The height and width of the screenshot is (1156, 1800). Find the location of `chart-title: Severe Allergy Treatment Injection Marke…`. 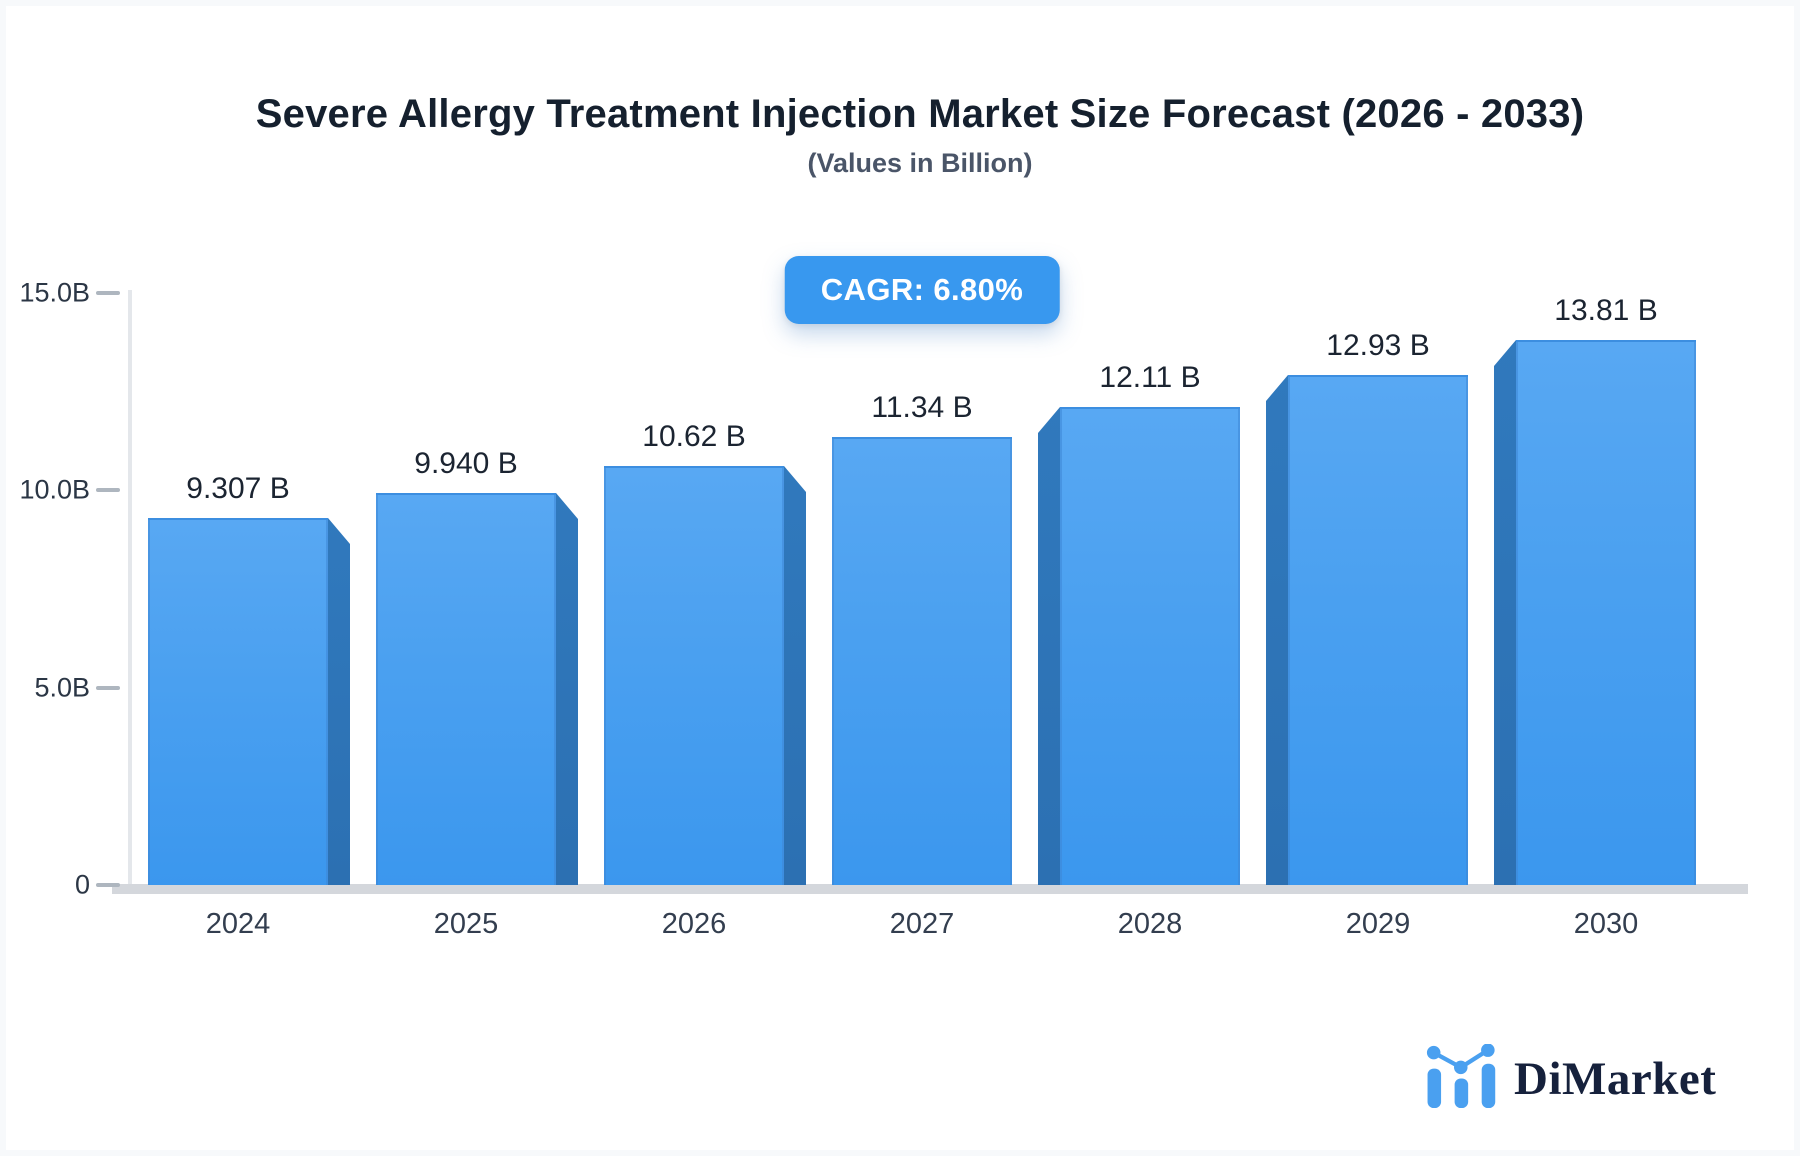

chart-title: Severe Allergy Treatment Injection Marke… is located at coordinates (920, 114).